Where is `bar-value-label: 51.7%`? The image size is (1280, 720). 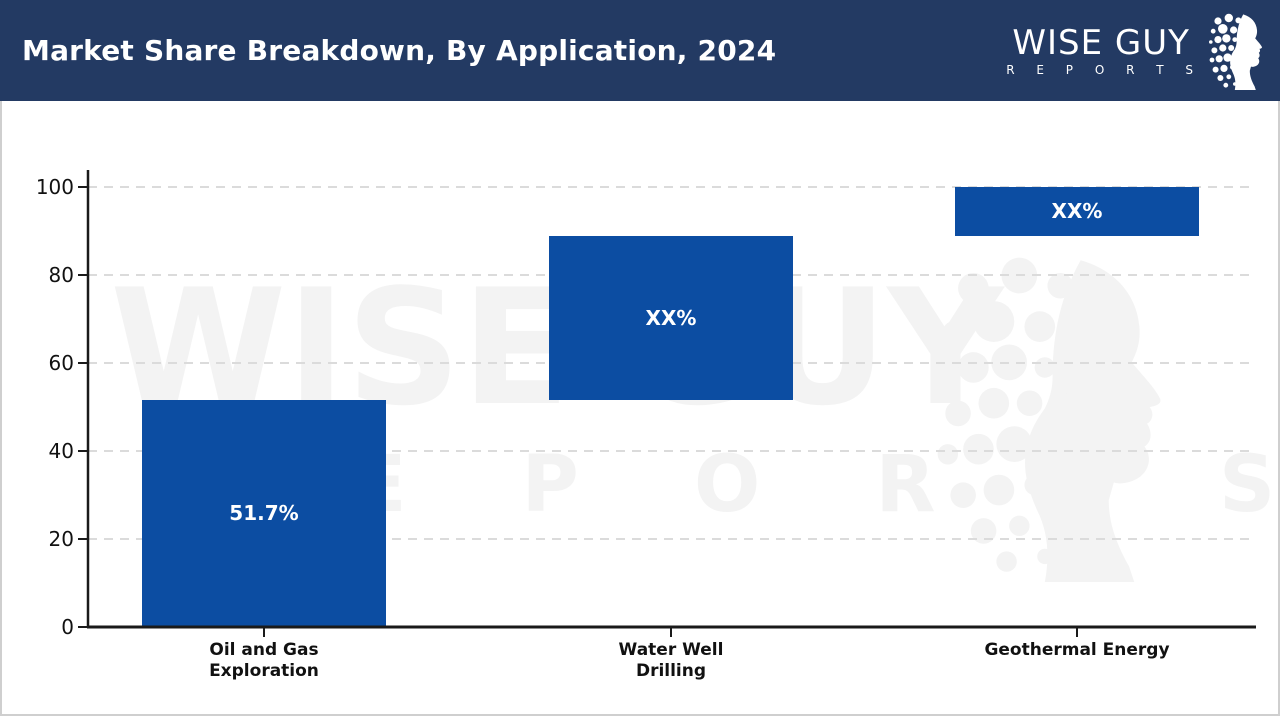
bar-value-label: 51.7% is located at coordinates (264, 513).